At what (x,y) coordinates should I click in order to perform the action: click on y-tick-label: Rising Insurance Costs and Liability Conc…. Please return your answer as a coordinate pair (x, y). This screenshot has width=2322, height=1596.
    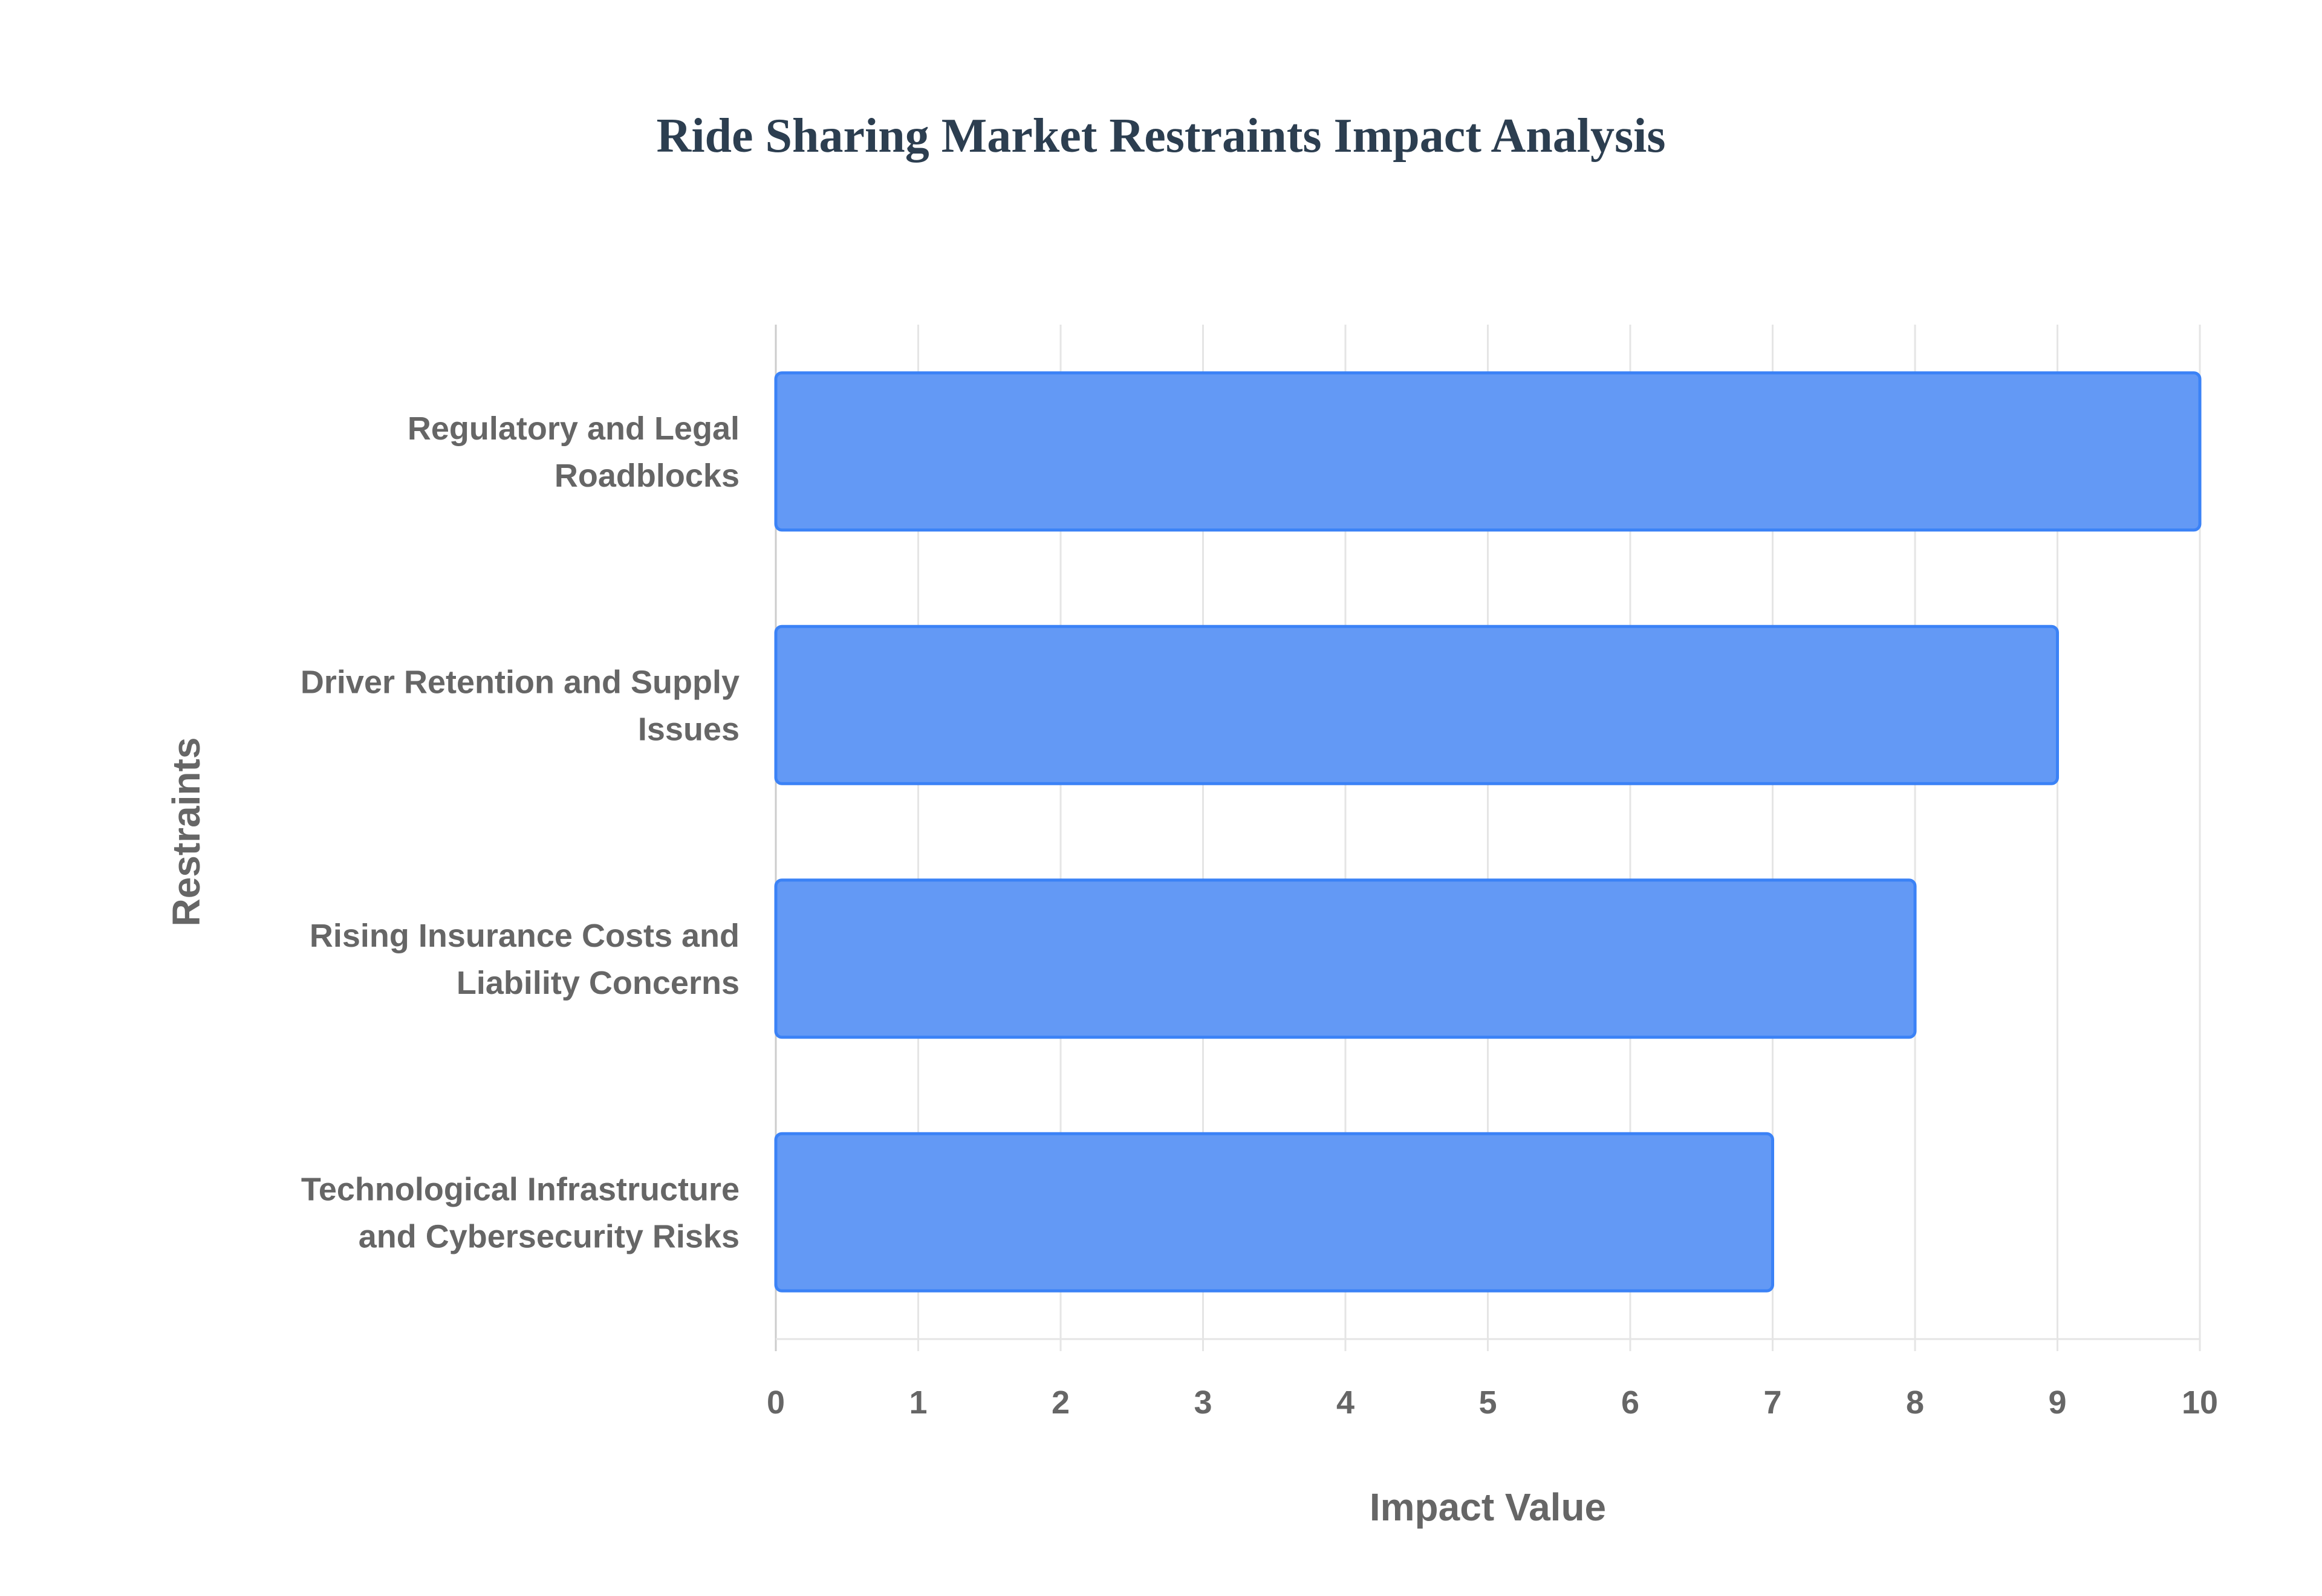
    Looking at the image, I should click on (525, 959).